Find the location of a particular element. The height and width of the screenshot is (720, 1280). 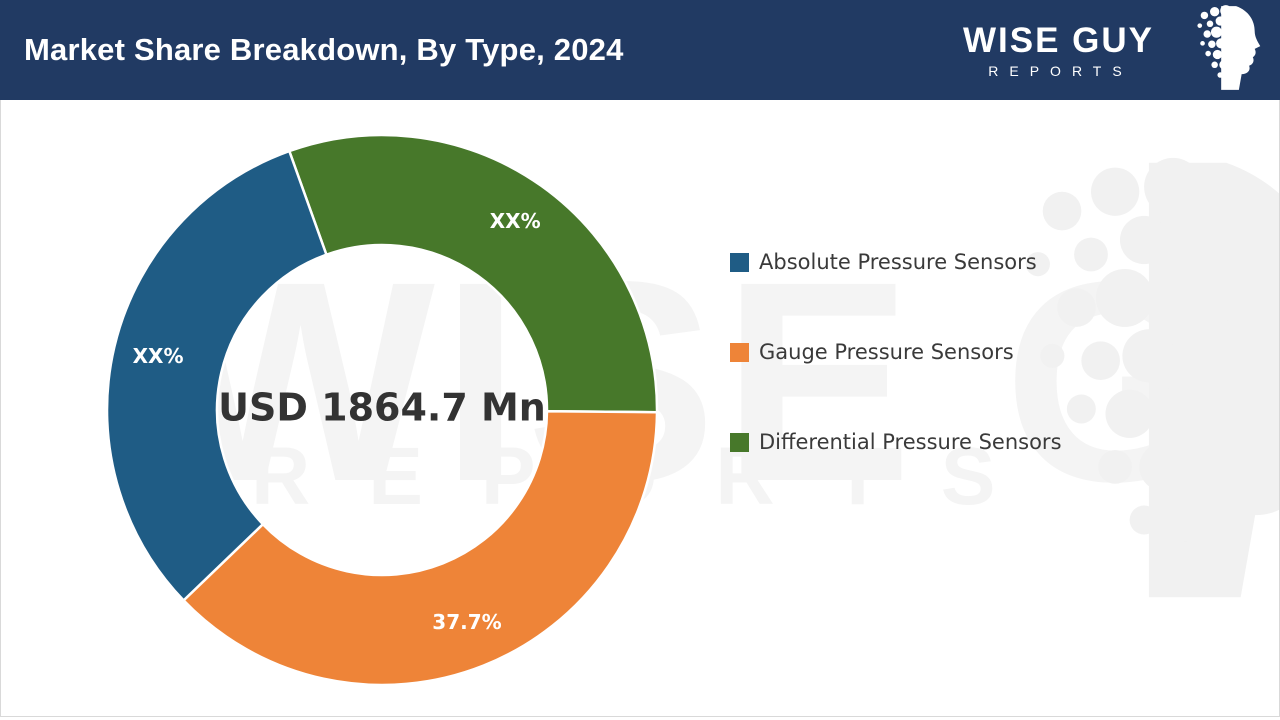

legend-item: Gauge Pressure Sensors is located at coordinates (896, 352).